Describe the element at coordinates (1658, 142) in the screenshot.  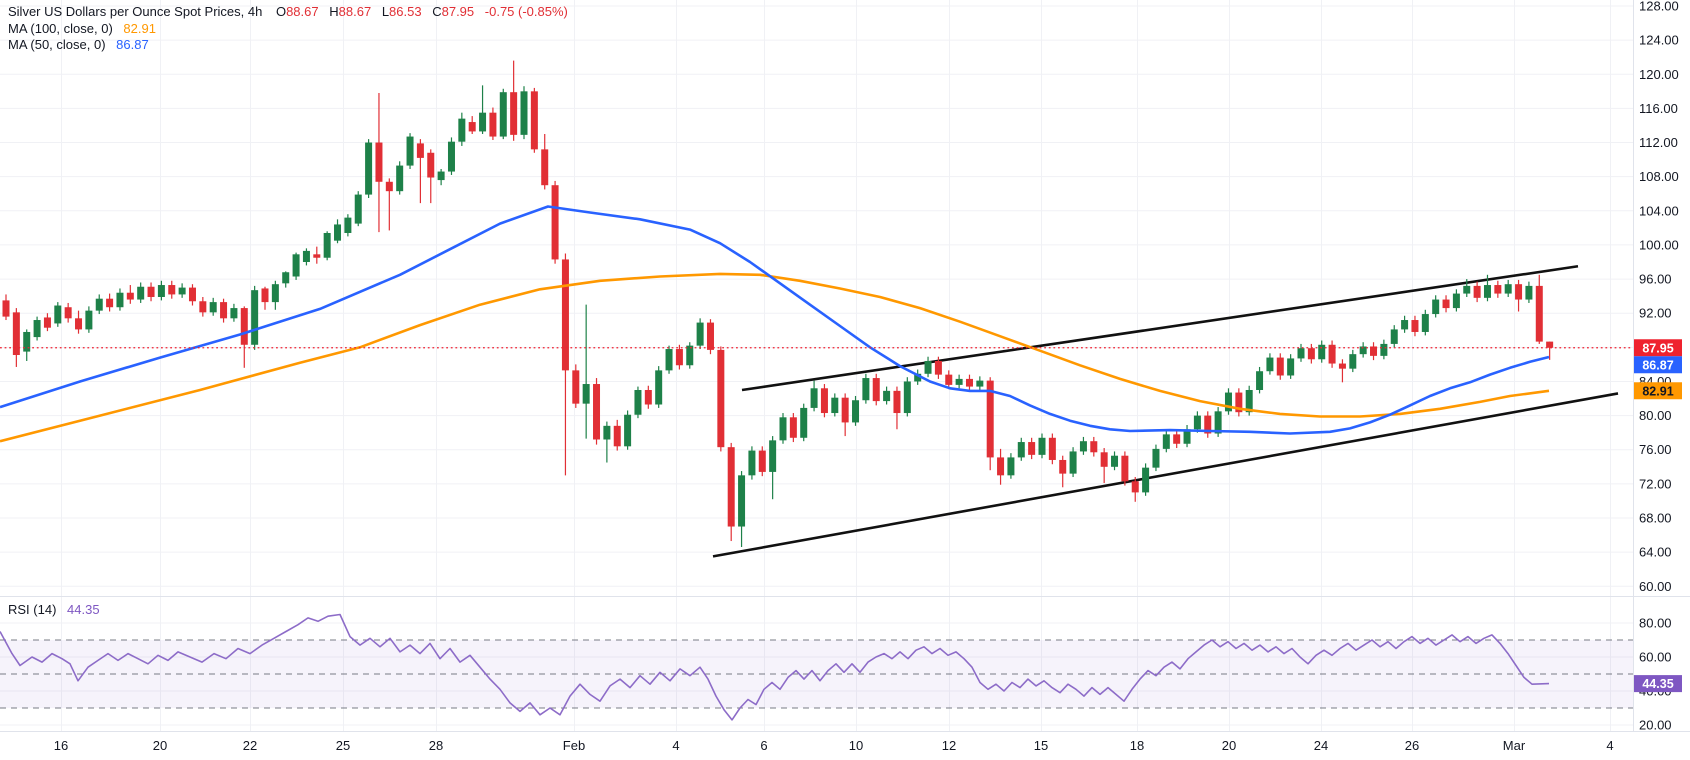
I see `svg-text: 112.00` at that location.